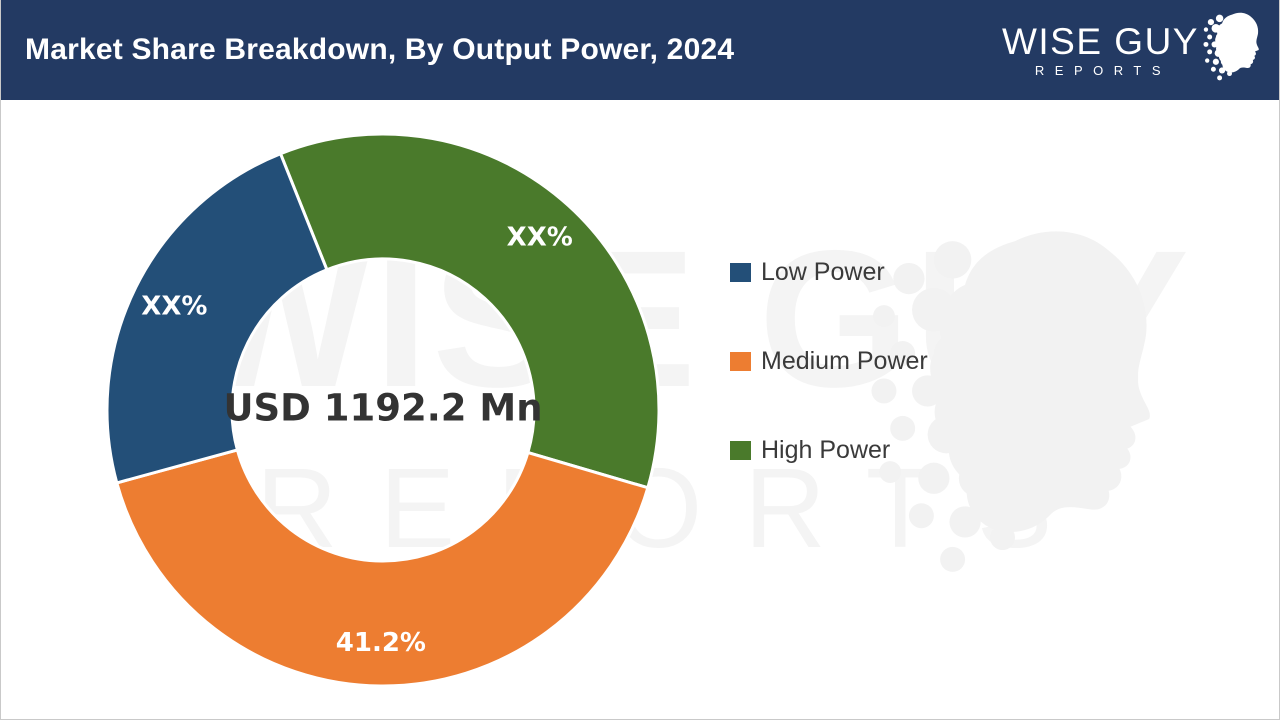 This screenshot has height=720, width=1280. Describe the element at coordinates (1103, 70) in the screenshot. I see `logo-subtitle: REPORTS` at that location.